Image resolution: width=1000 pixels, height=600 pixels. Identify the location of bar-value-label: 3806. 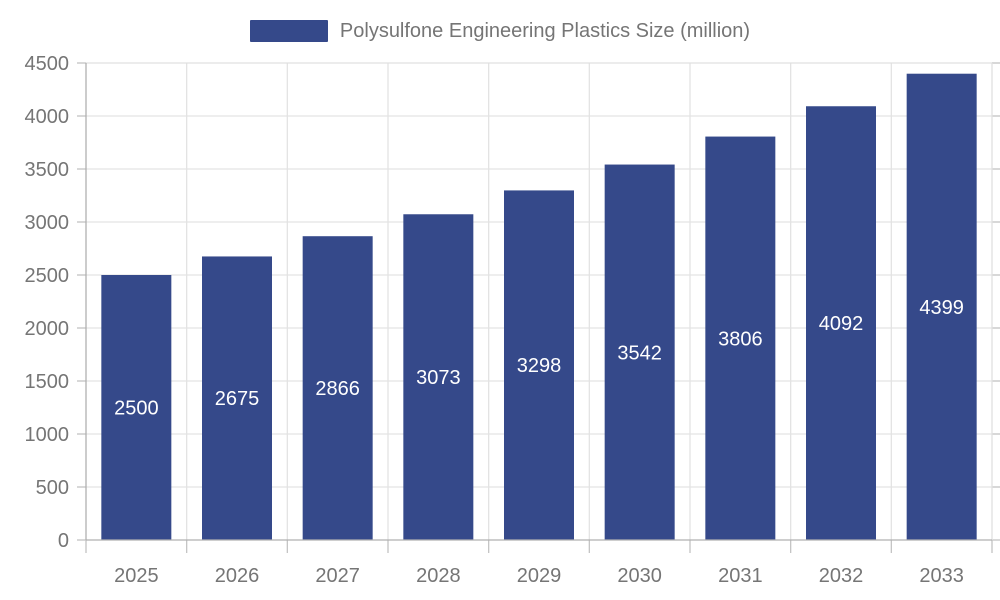
(740, 339).